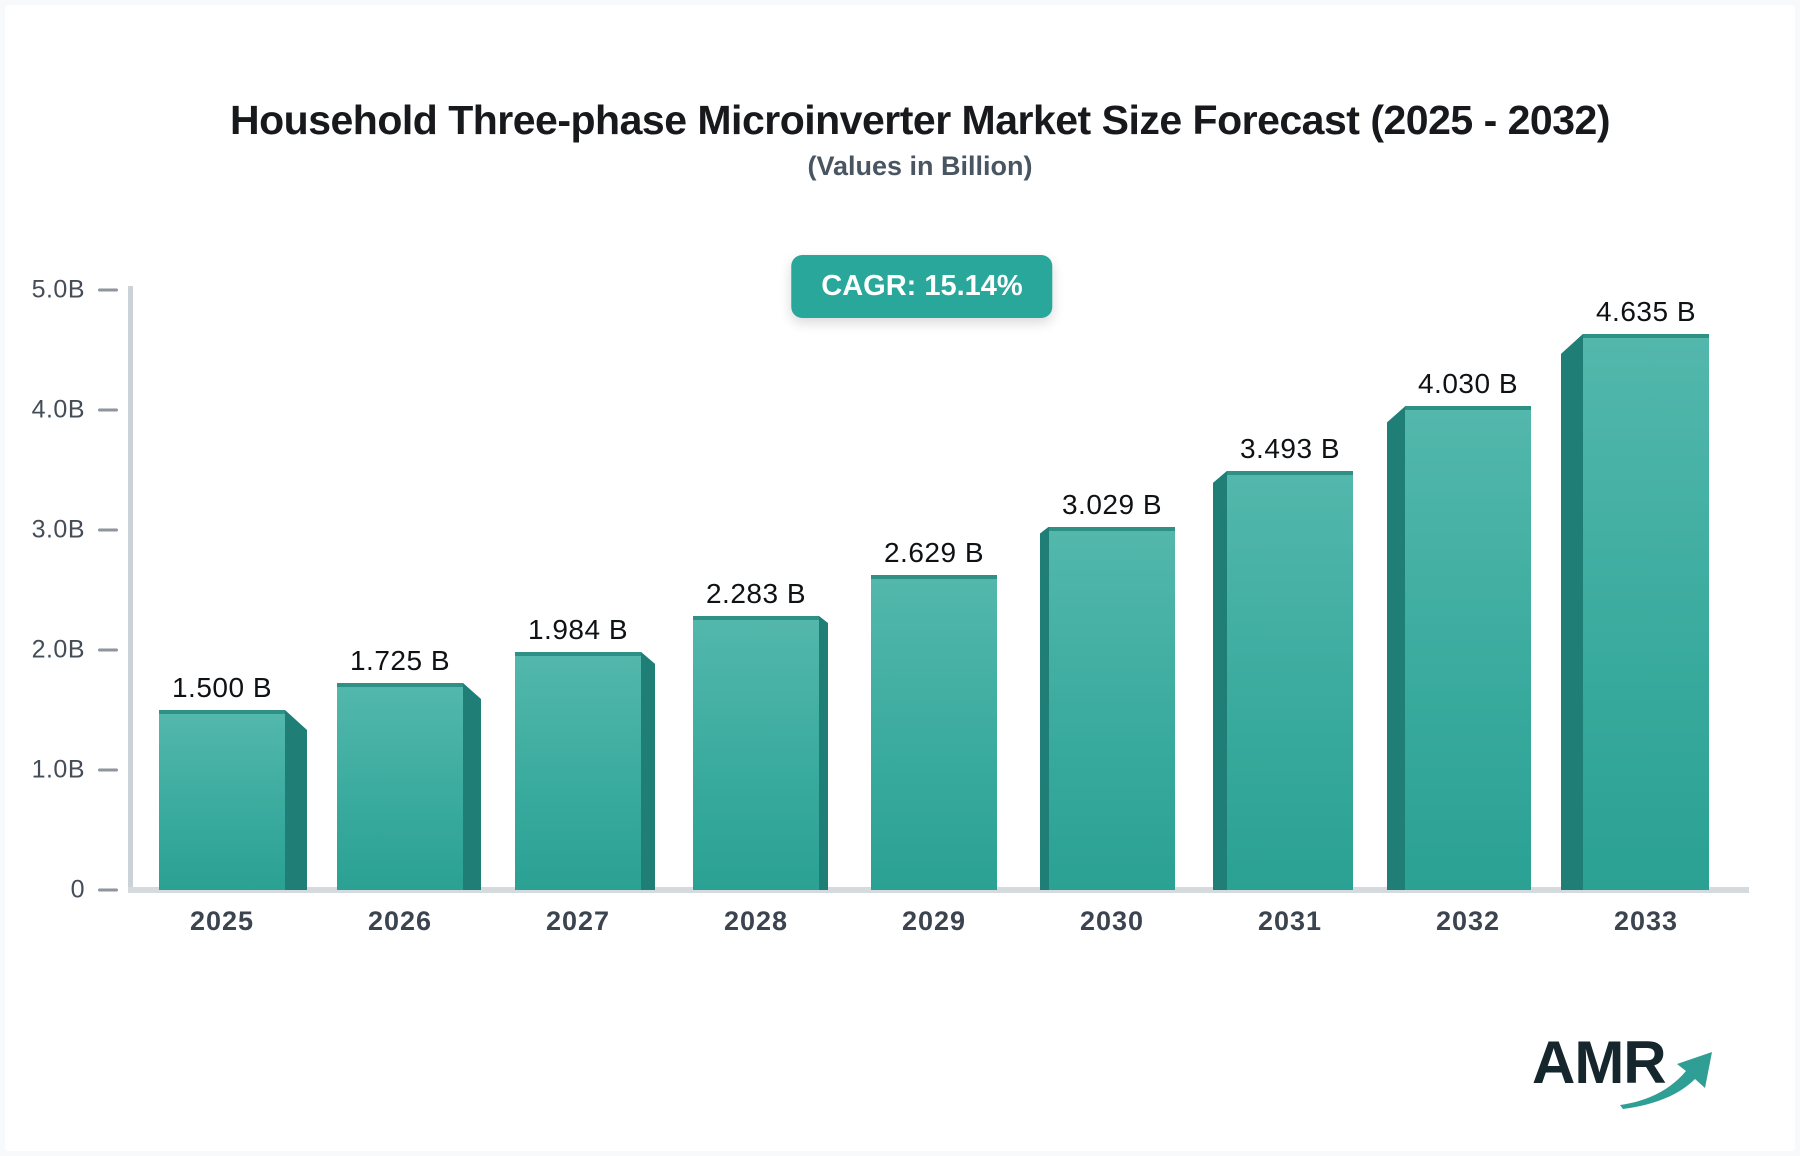 Image resolution: width=1800 pixels, height=1156 pixels. I want to click on bar-slot-2025: 1.500 B, so click(222, 589).